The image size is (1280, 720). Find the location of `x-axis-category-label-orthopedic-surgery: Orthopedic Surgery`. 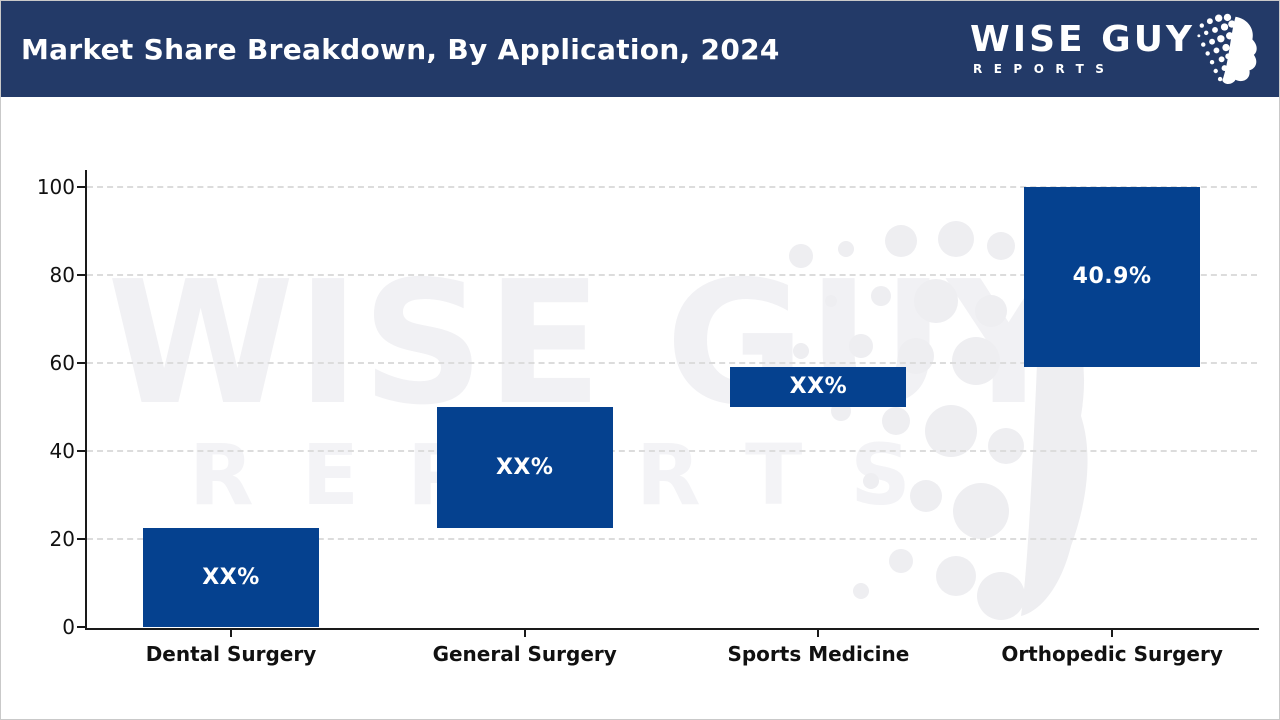

x-axis-category-label-orthopedic-surgery: Orthopedic Surgery is located at coordinates (1112, 654).